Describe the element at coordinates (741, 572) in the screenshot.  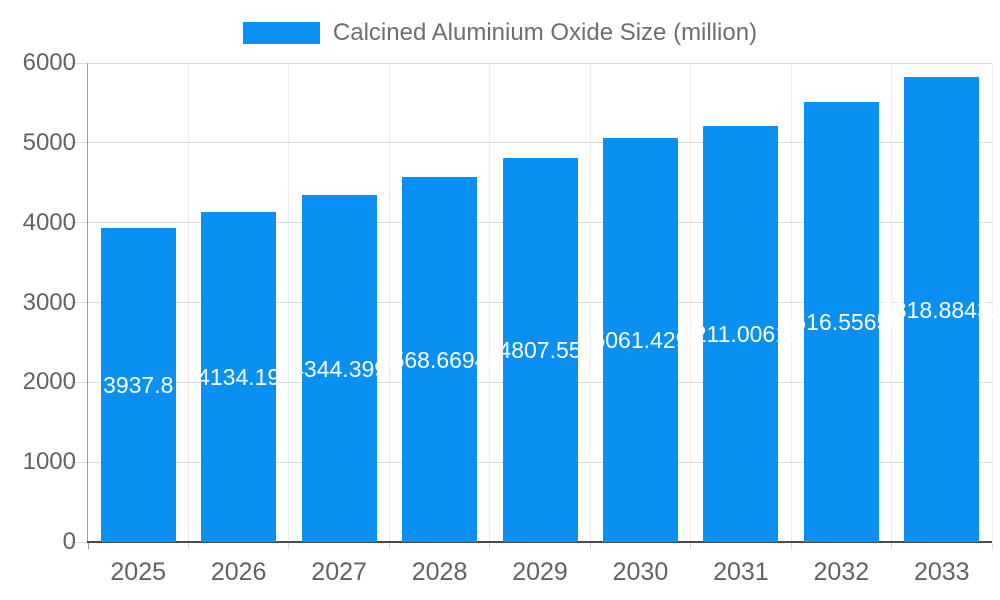
I see `x-tick-label: 2031` at that location.